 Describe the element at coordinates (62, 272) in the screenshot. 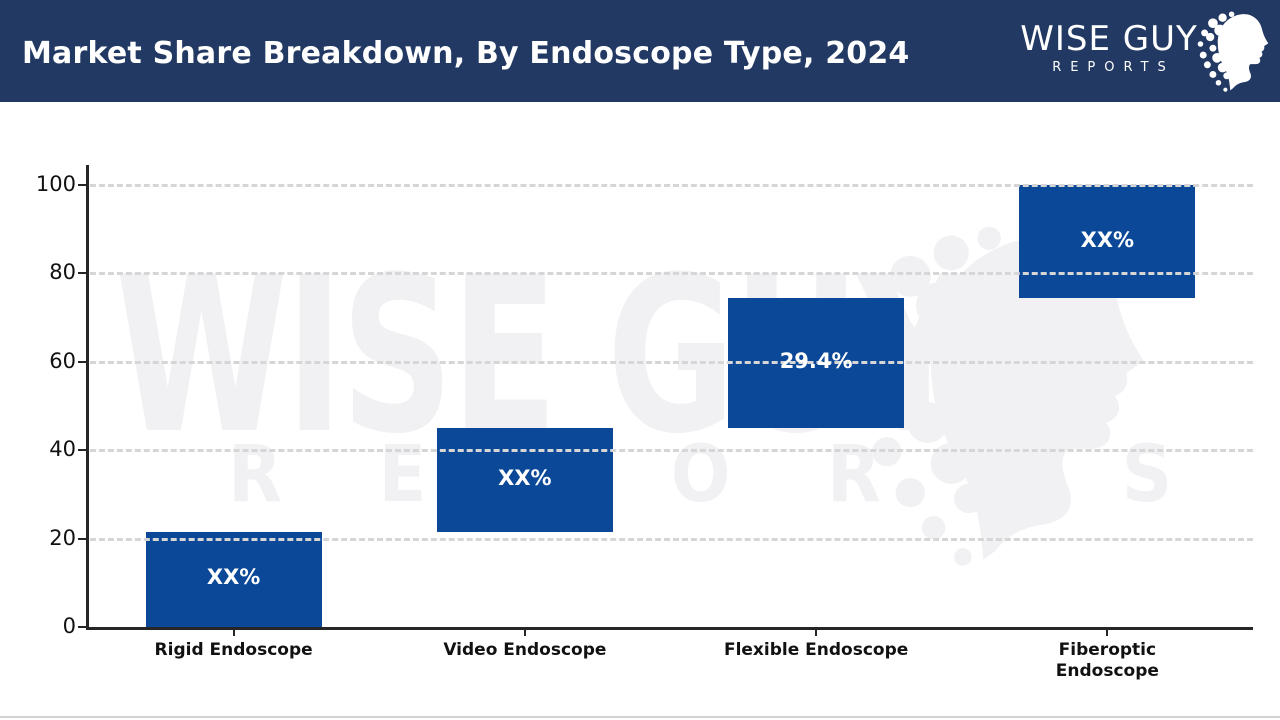

I see `y-tick-label: 80` at that location.